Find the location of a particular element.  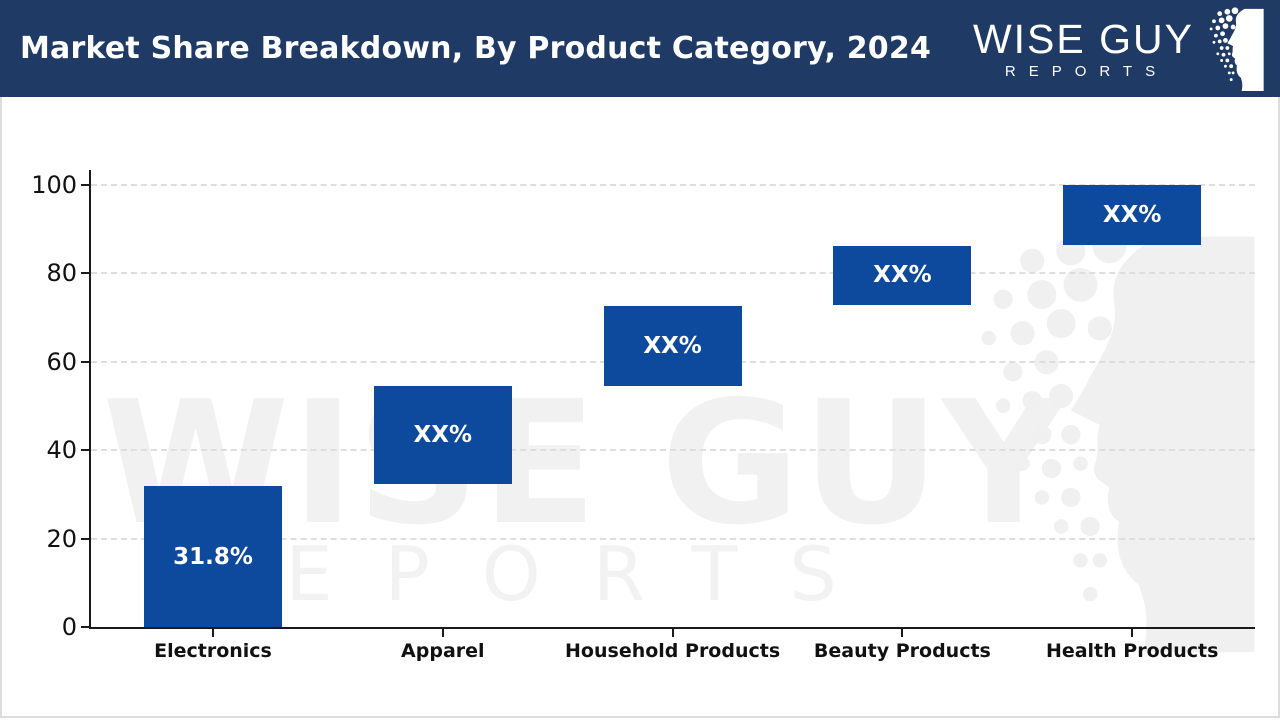

bar-segment: 31.8% is located at coordinates (213, 556).